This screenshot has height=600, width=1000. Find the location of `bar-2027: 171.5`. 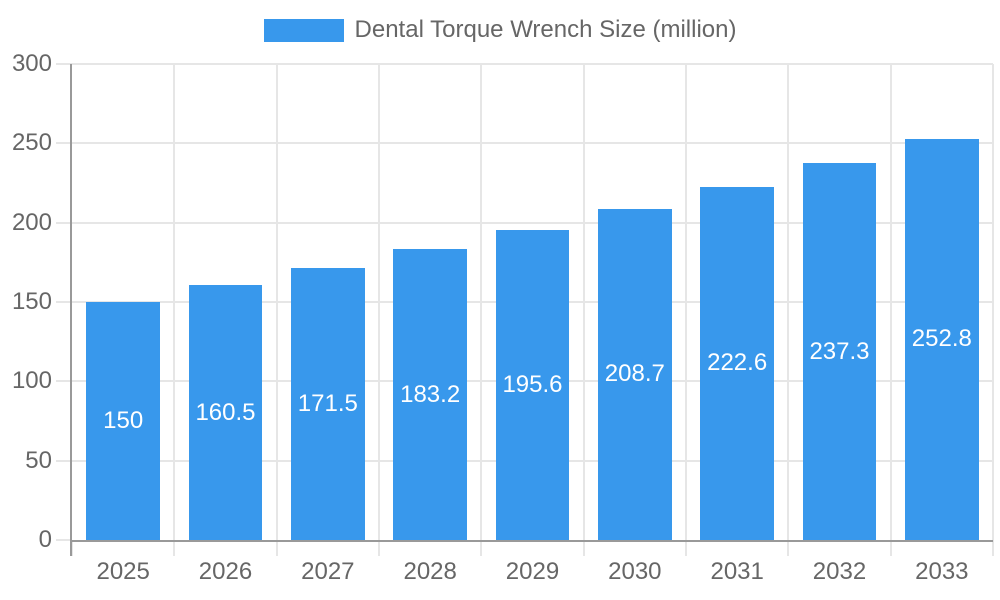

bar-2027: 171.5 is located at coordinates (327, 403).